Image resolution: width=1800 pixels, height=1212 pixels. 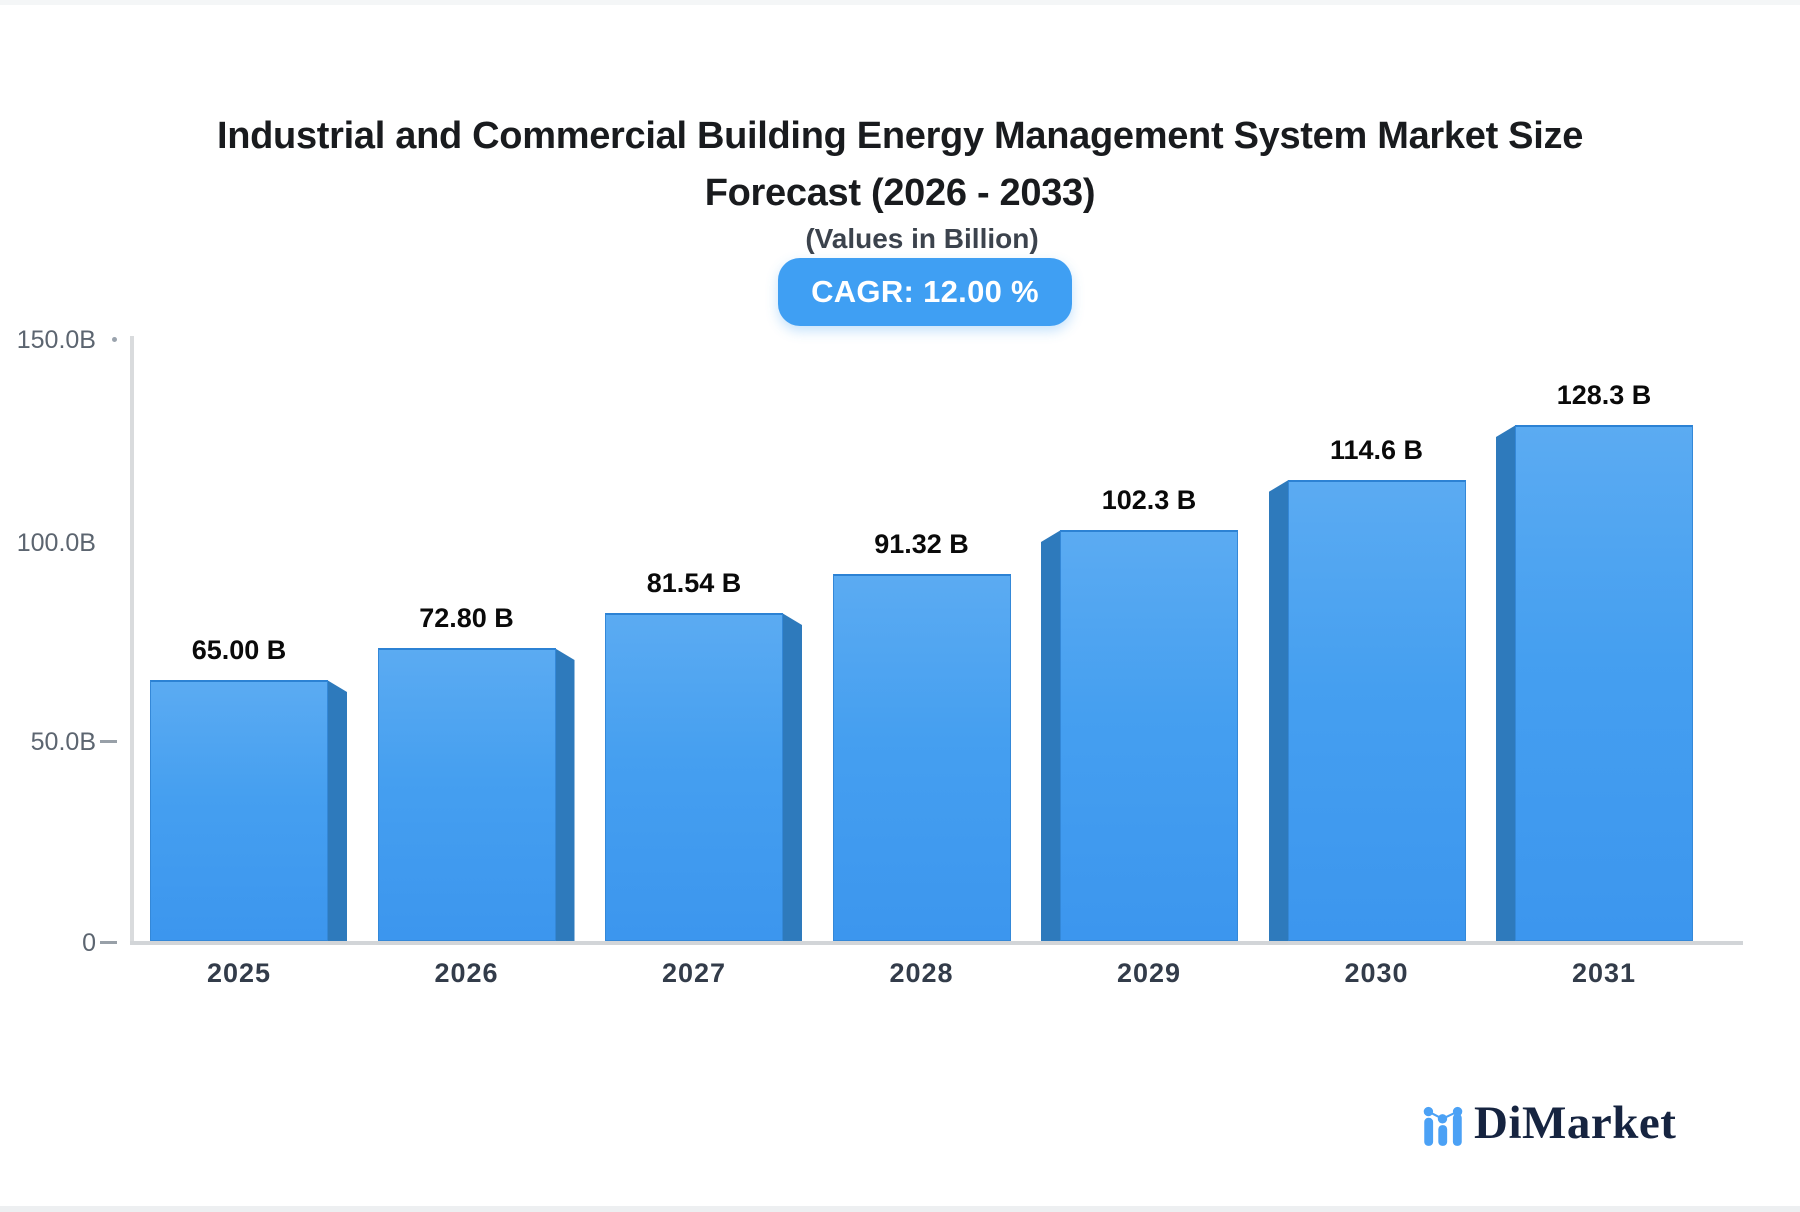 What do you see at coordinates (1376, 973) in the screenshot?
I see `x-axis-label-2030: 2030` at bounding box center [1376, 973].